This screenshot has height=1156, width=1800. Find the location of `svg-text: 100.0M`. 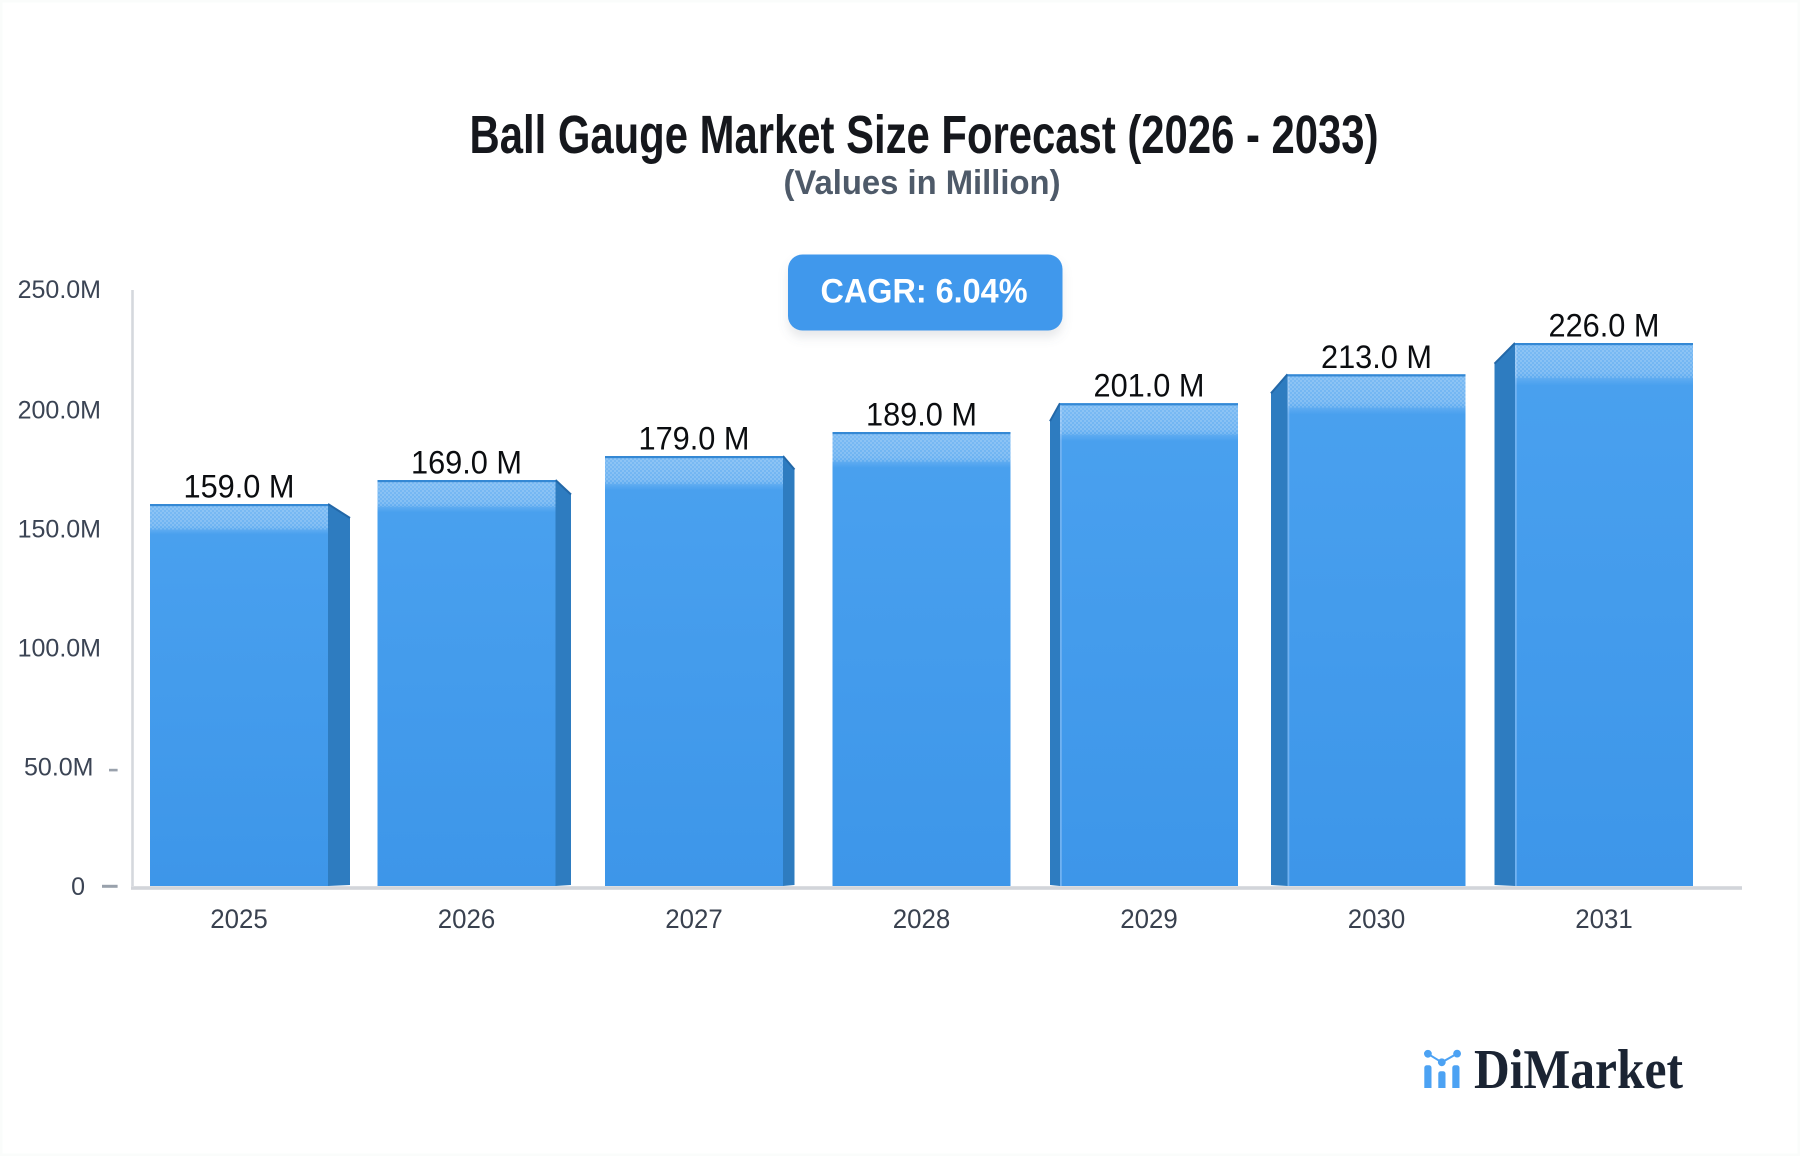

svg-text: 100.0M is located at coordinates (59, 649).